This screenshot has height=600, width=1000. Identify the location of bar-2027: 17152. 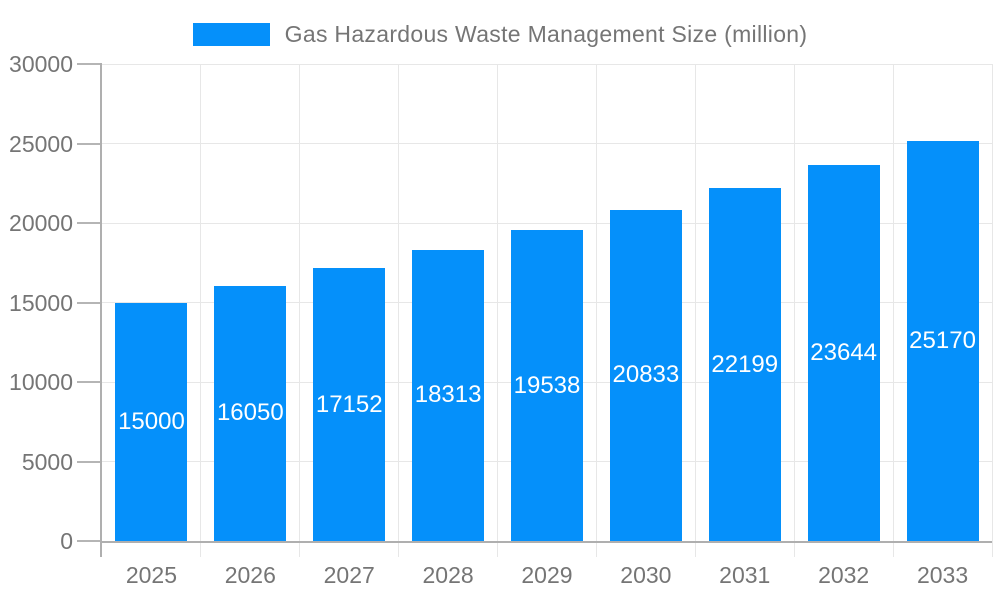
(349, 404).